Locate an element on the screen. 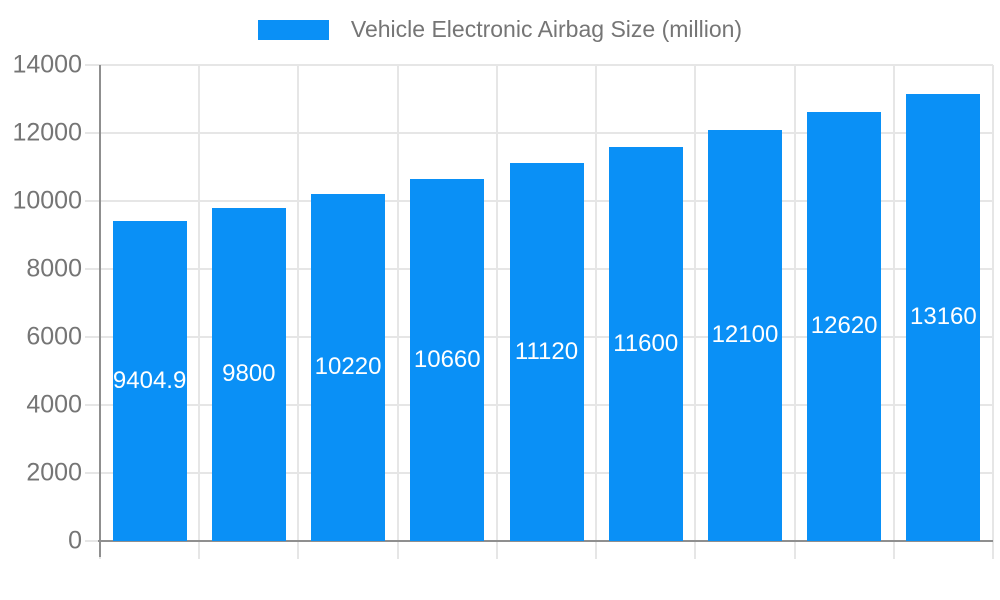 The width and height of the screenshot is (1000, 600). bar-value-label: 10220 is located at coordinates (348, 367).